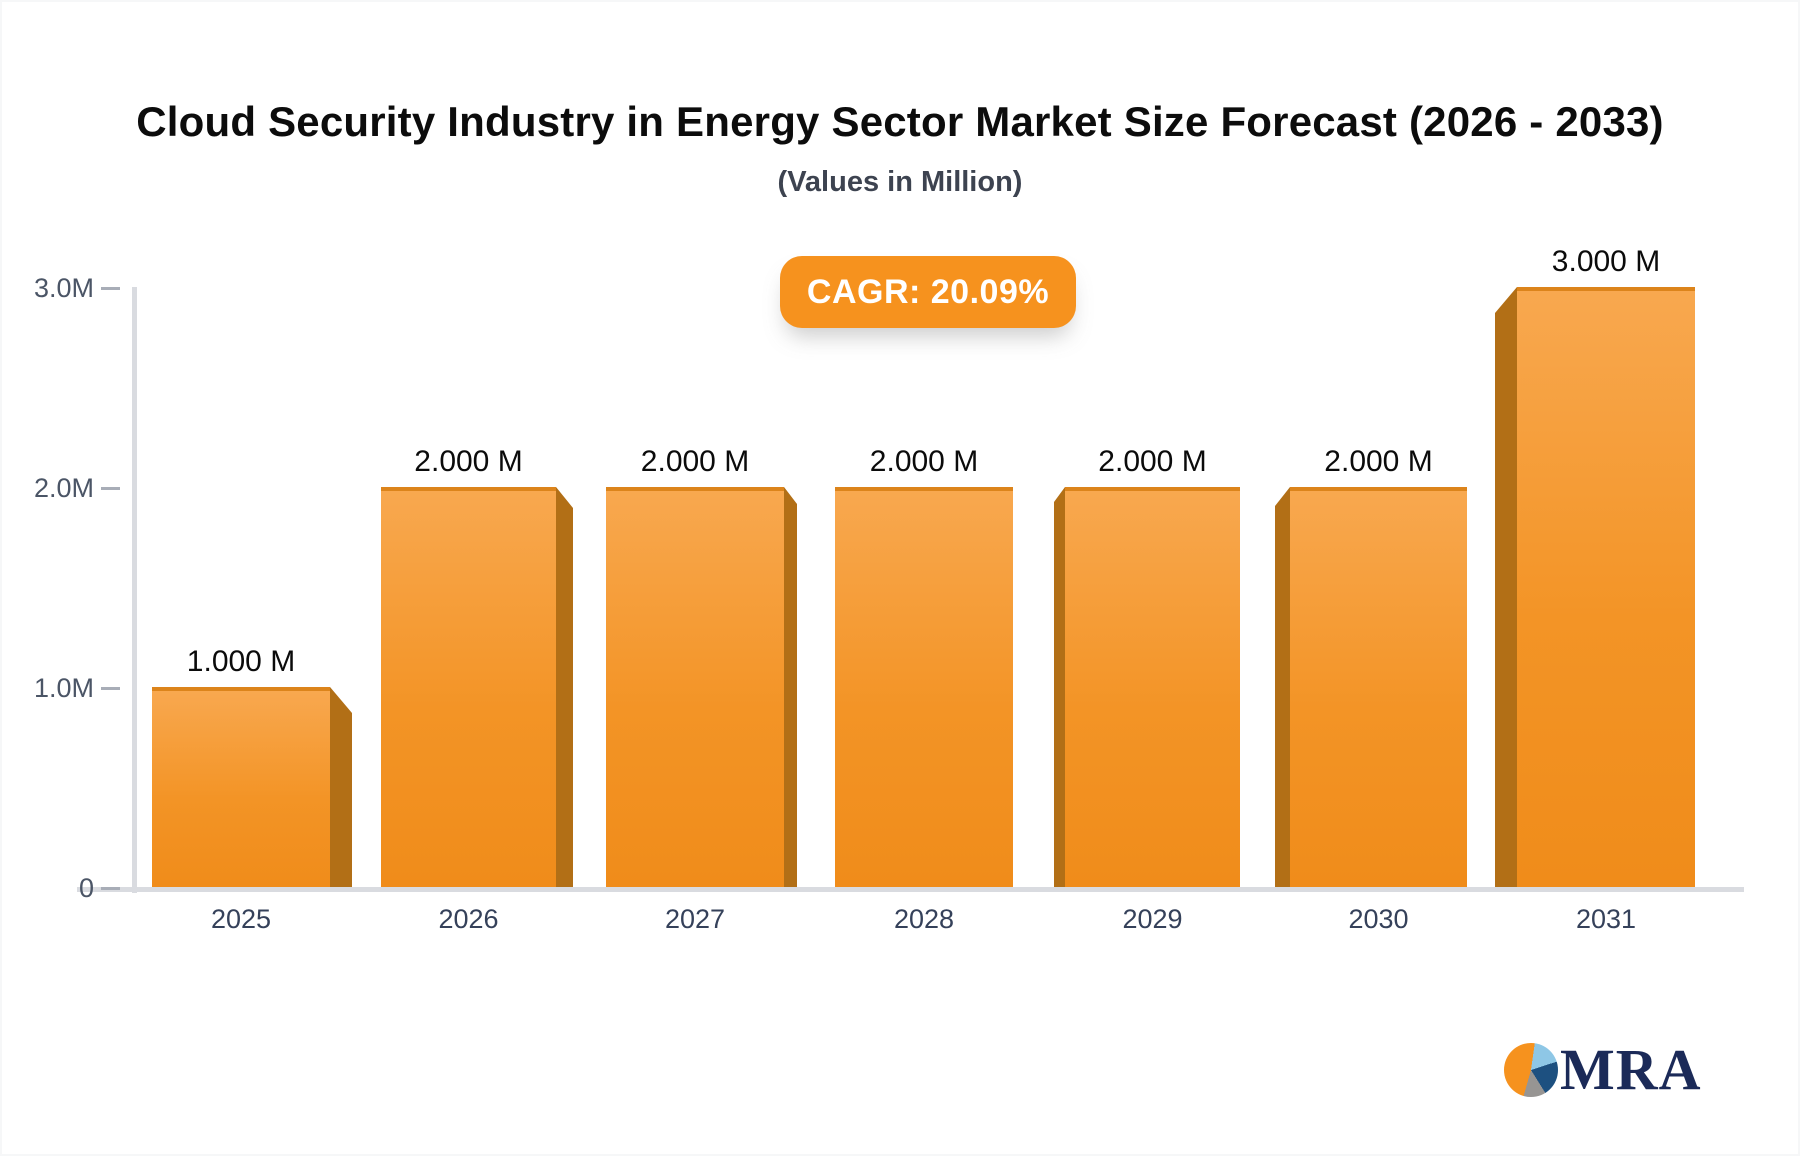 This screenshot has width=1800, height=1156. Describe the element at coordinates (63, 288) in the screenshot. I see `y-tick-label: 3.0M` at that location.